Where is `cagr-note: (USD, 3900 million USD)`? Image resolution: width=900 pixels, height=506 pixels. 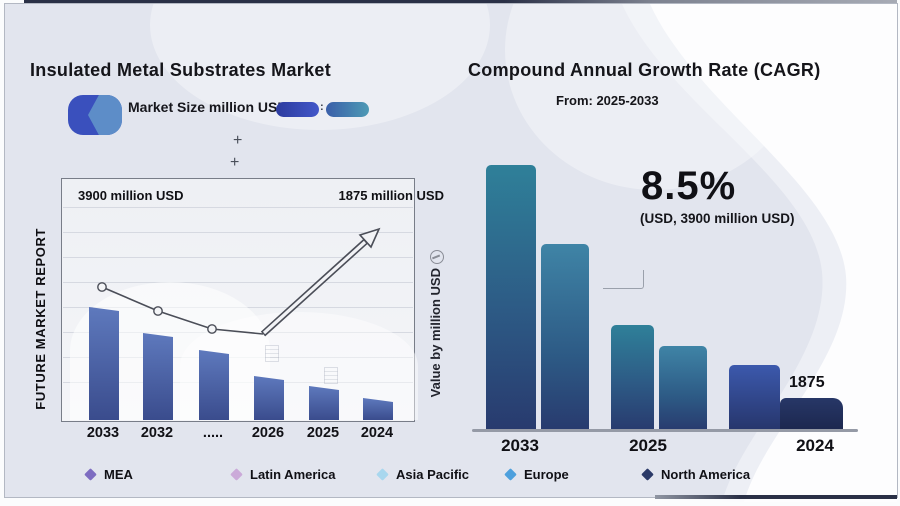 cagr-note: (USD, 3900 million USD) is located at coordinates (717, 218).